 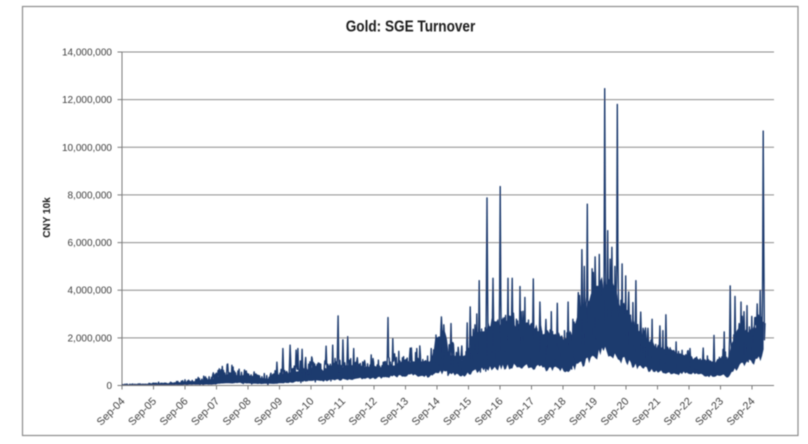 What do you see at coordinates (583, 411) in the screenshot?
I see `svg-text: Sep-19` at bounding box center [583, 411].